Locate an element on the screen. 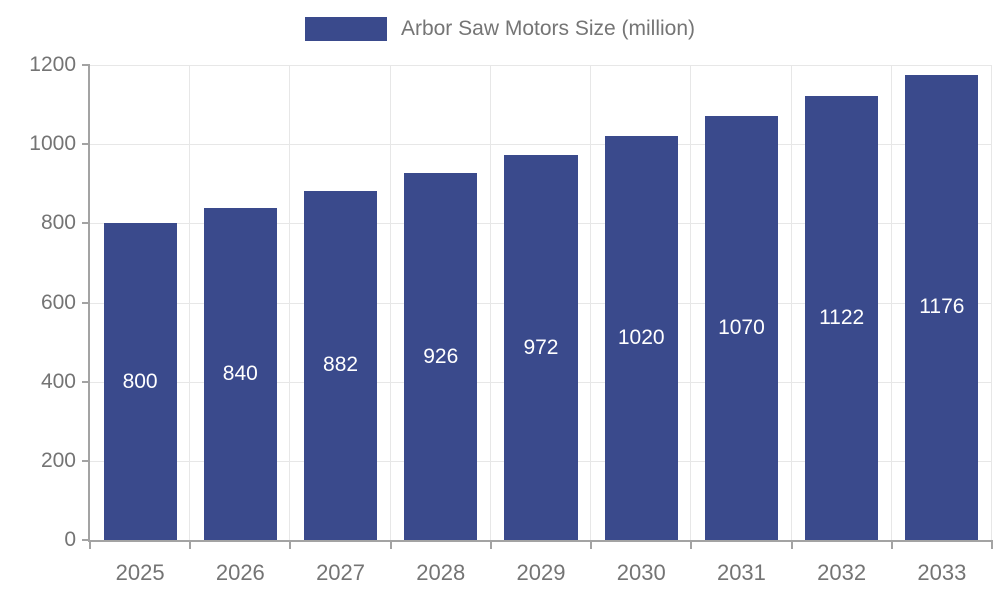 This screenshot has height=600, width=1000. bar-2029: 972 is located at coordinates (541, 347).